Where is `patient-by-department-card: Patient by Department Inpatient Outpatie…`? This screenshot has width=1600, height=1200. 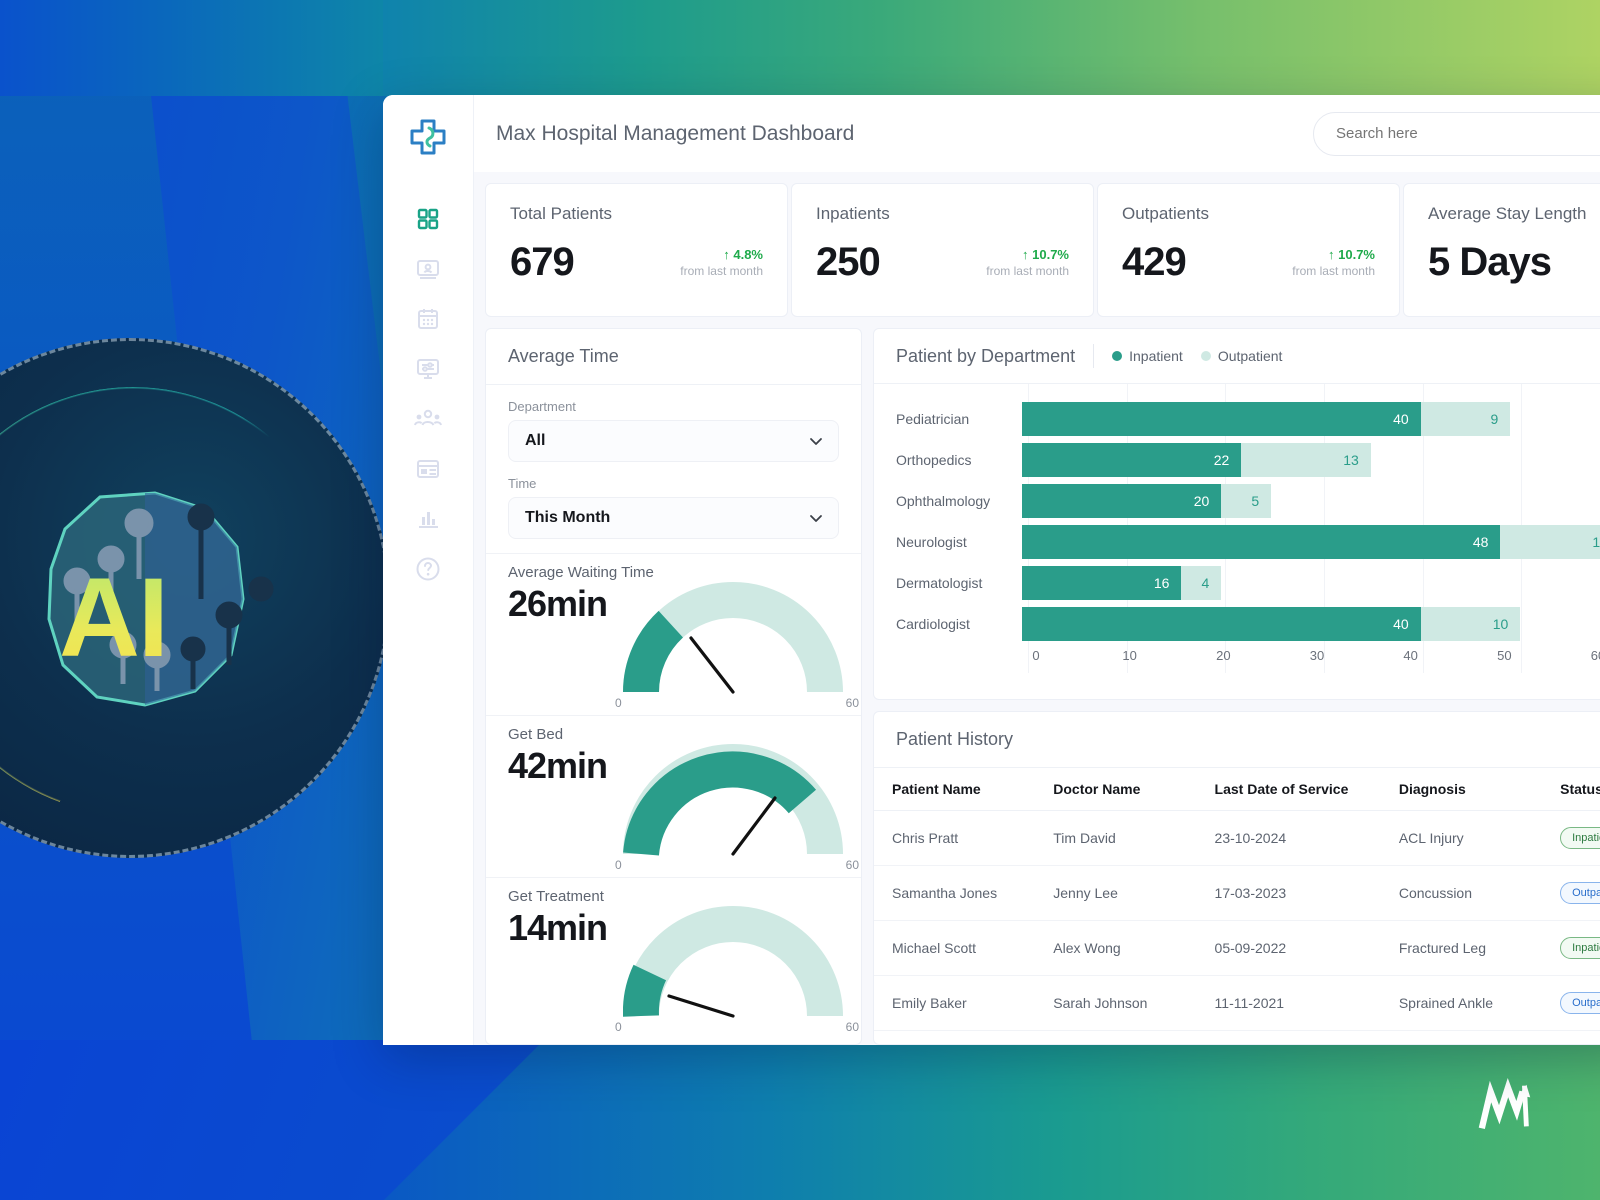
patient-by-department-card: Patient by Department Inpatient Outpatie… is located at coordinates (1236, 514).